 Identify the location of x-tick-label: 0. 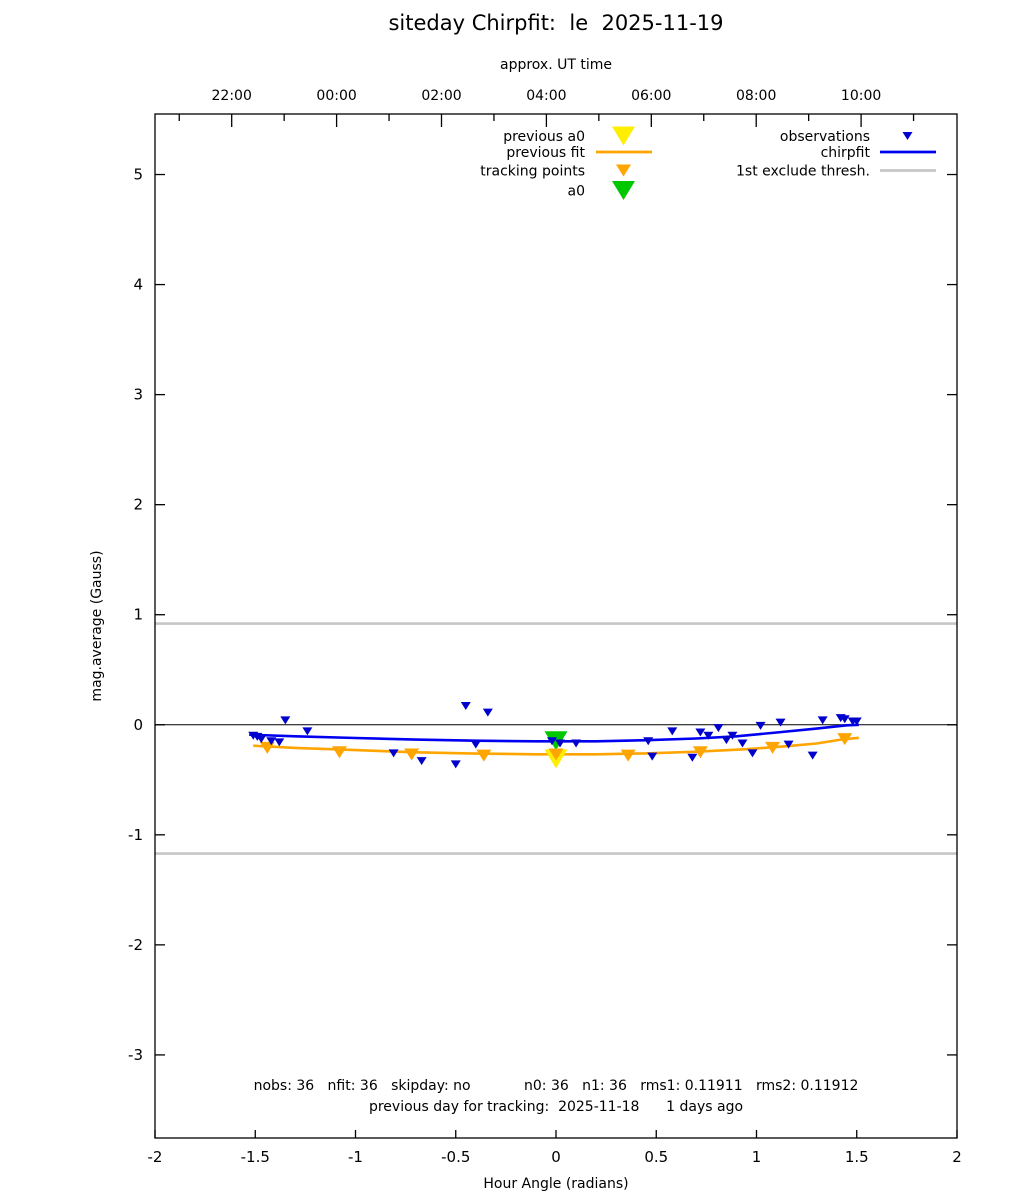
(556, 1157).